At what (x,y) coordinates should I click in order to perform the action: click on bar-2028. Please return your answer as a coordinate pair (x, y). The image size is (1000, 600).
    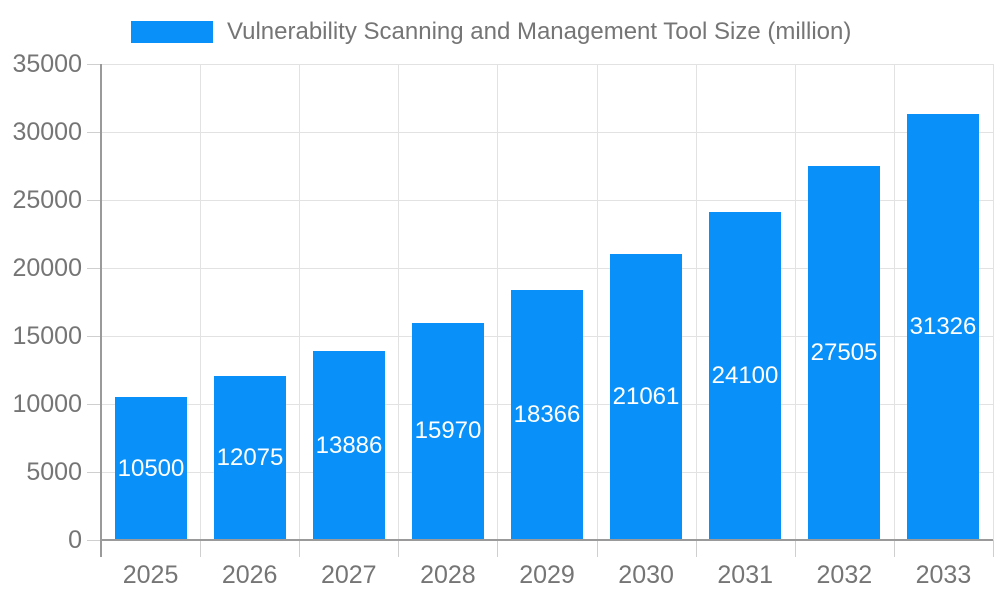
    Looking at the image, I should click on (448, 431).